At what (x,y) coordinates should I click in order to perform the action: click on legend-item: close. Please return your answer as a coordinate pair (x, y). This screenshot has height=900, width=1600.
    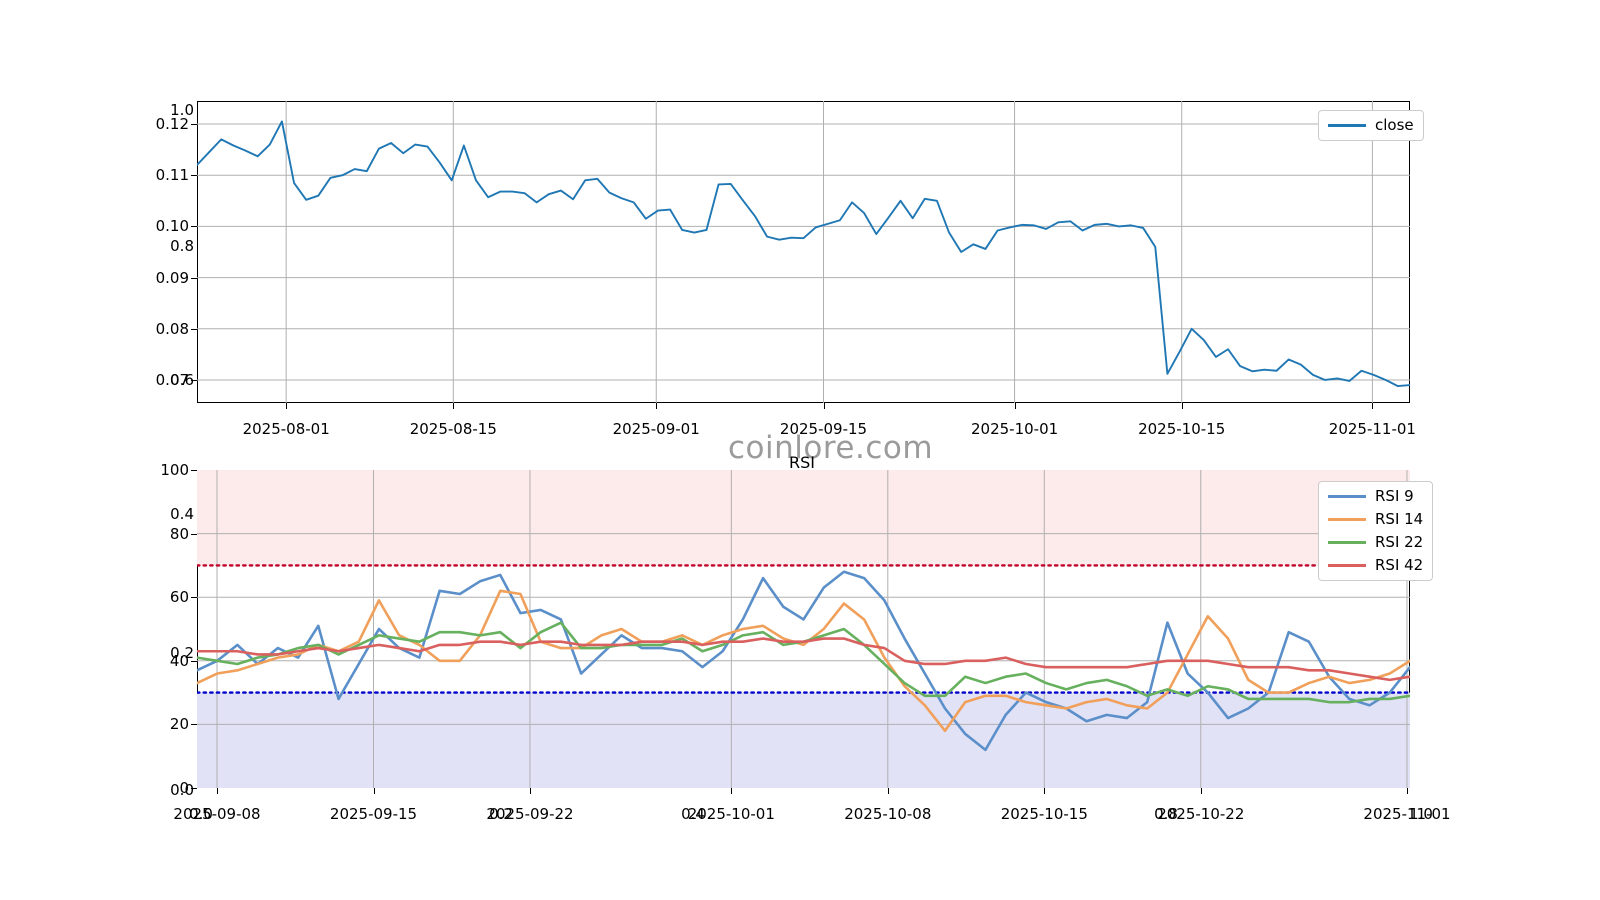
    Looking at the image, I should click on (1371, 125).